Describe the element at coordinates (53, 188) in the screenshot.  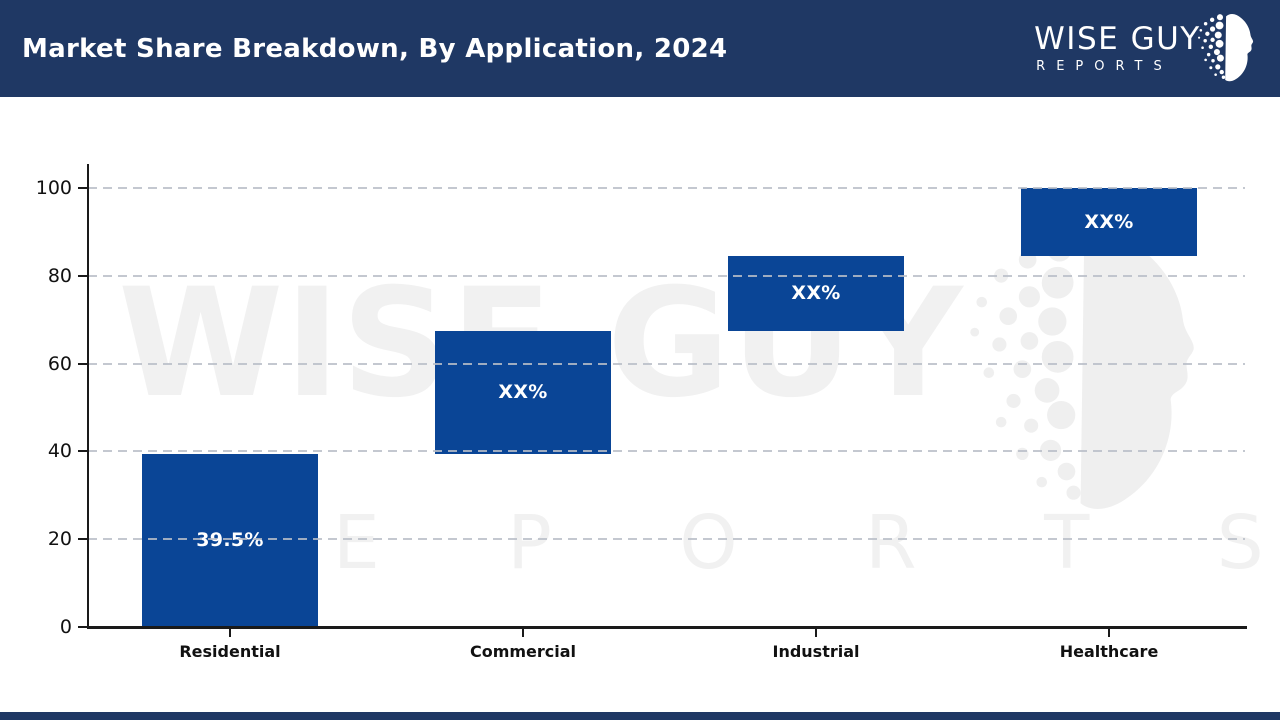
I see `y-tick-label-100: 100` at that location.